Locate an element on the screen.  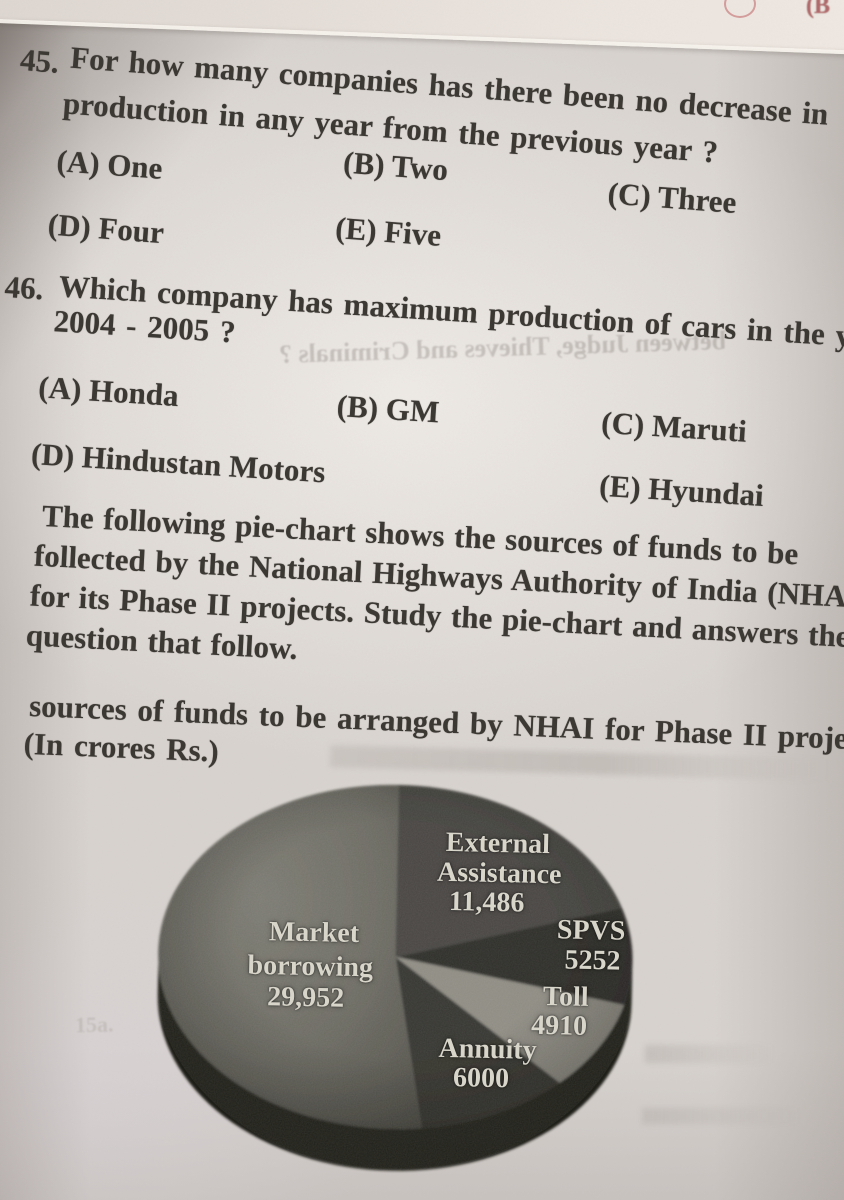
option-46-e: (E) Hyundai is located at coordinates (681, 490).